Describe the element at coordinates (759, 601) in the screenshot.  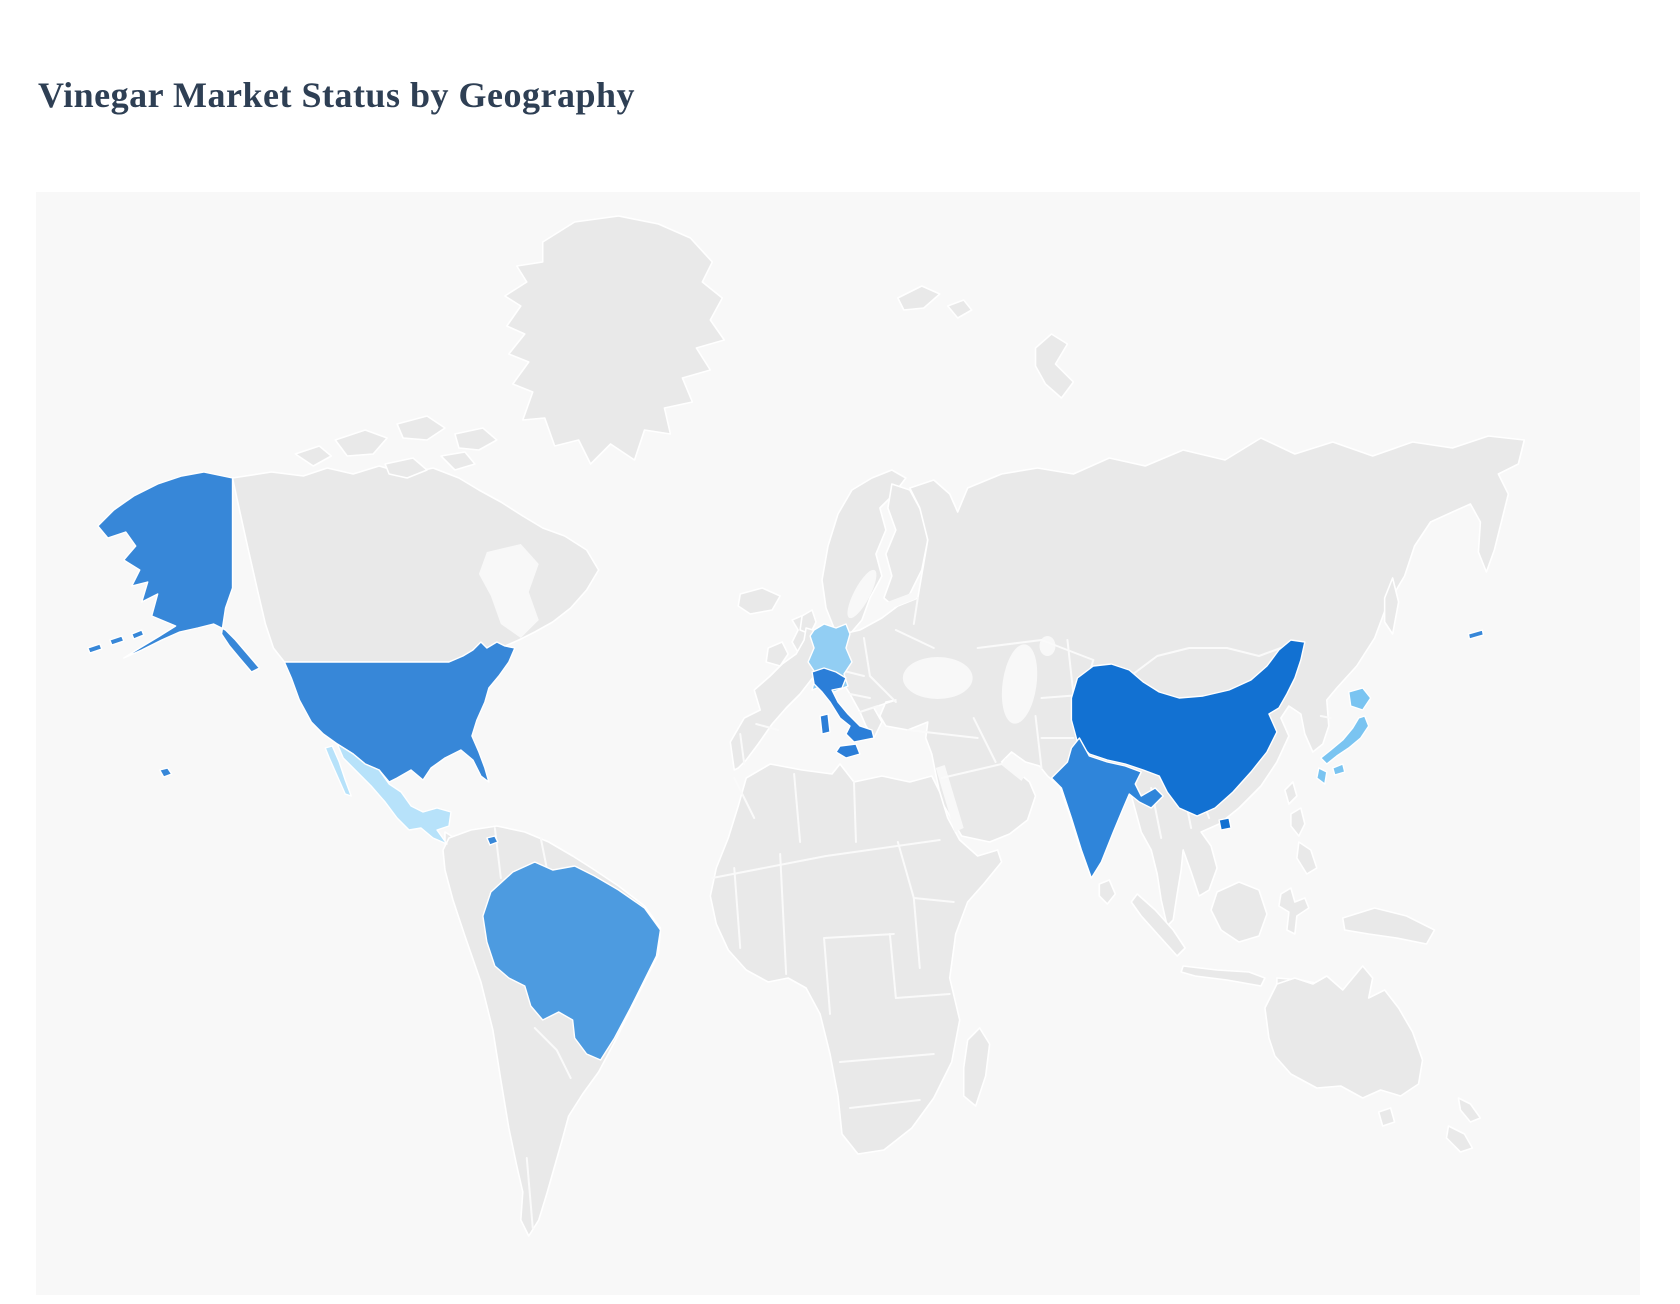
I see `landmass-iceland` at that location.